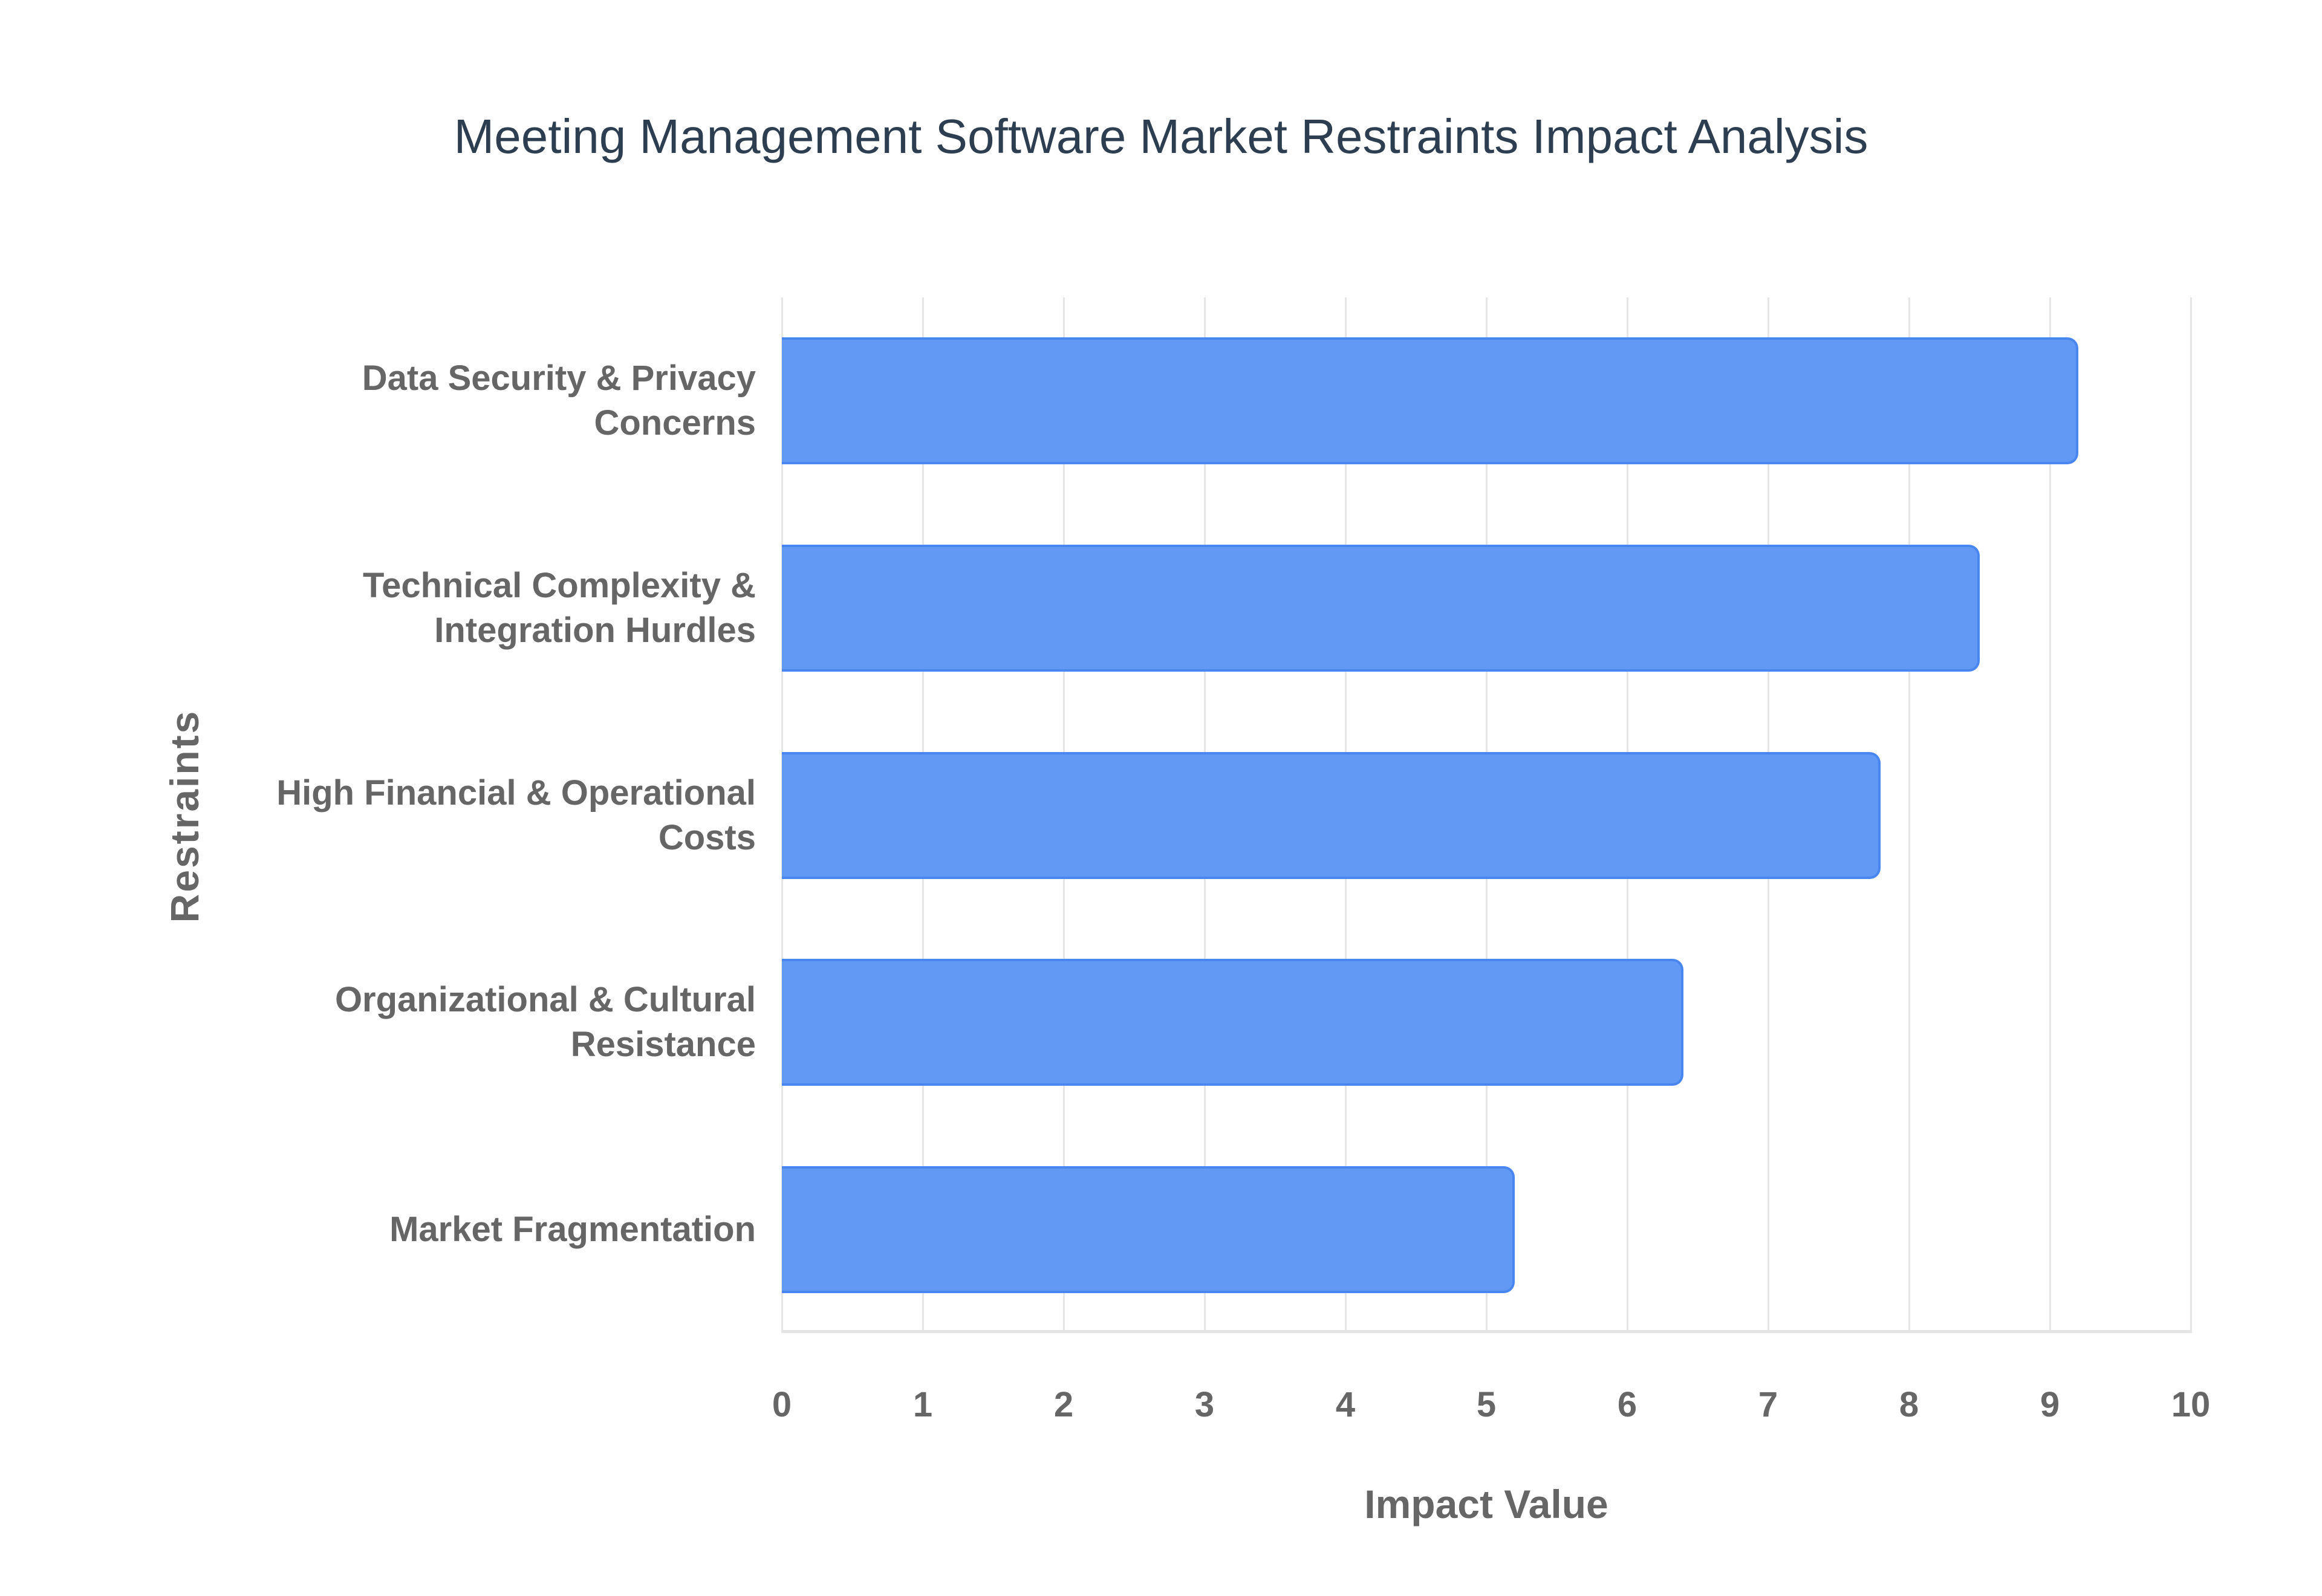 Image resolution: width=2322 pixels, height=1596 pixels. What do you see at coordinates (559, 400) in the screenshot?
I see `y-axis-label: Data Security & Privacy Concerns` at bounding box center [559, 400].